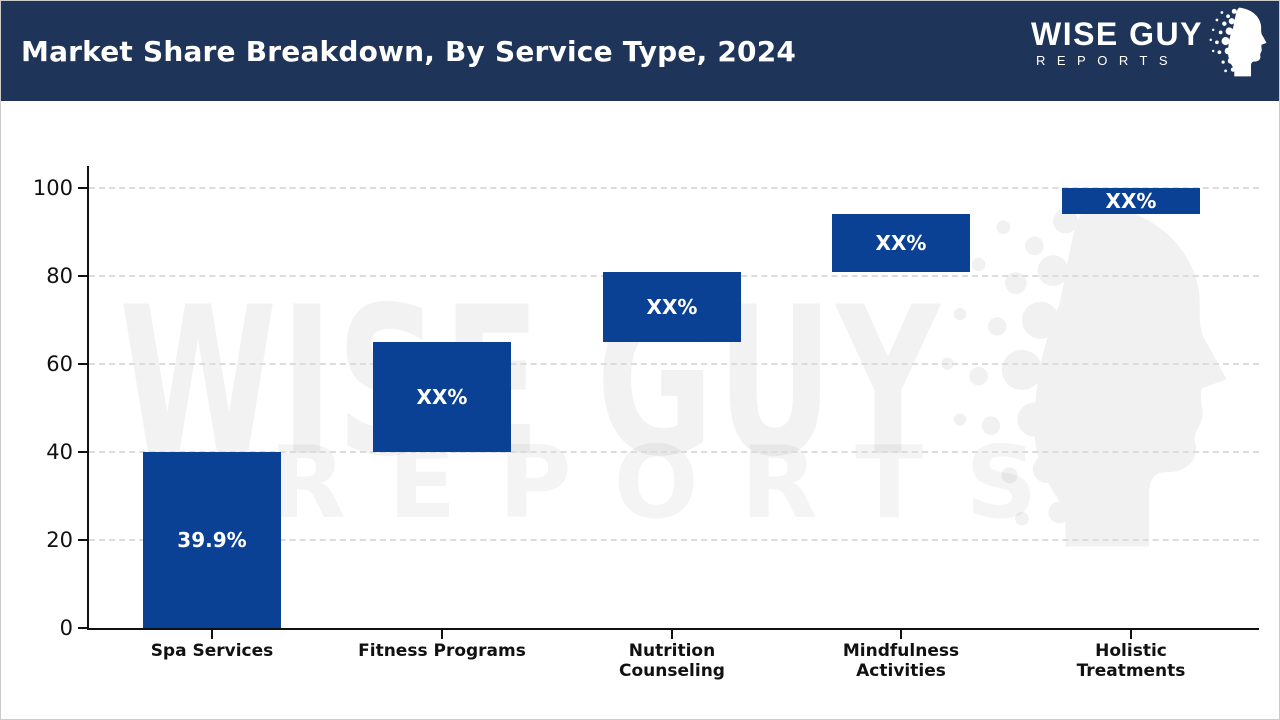  What do you see at coordinates (1116, 33) in the screenshot?
I see `logo-wordmark: WISE GUY` at bounding box center [1116, 33].